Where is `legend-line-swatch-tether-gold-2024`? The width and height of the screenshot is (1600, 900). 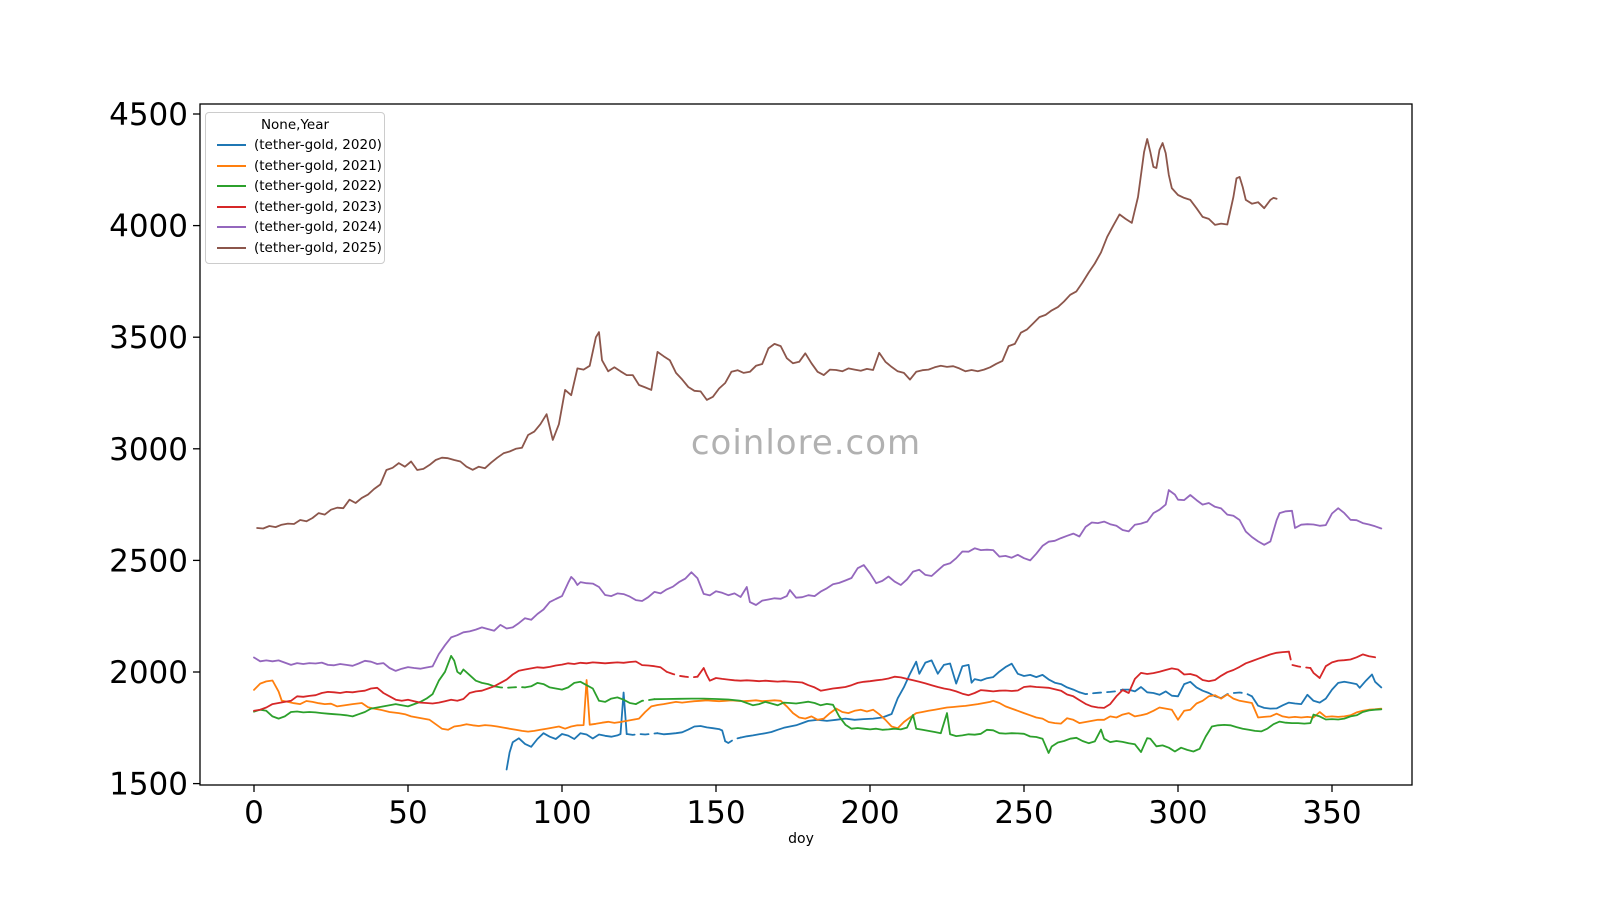 legend-line-swatch-tether-gold-2024 is located at coordinates (231, 227).